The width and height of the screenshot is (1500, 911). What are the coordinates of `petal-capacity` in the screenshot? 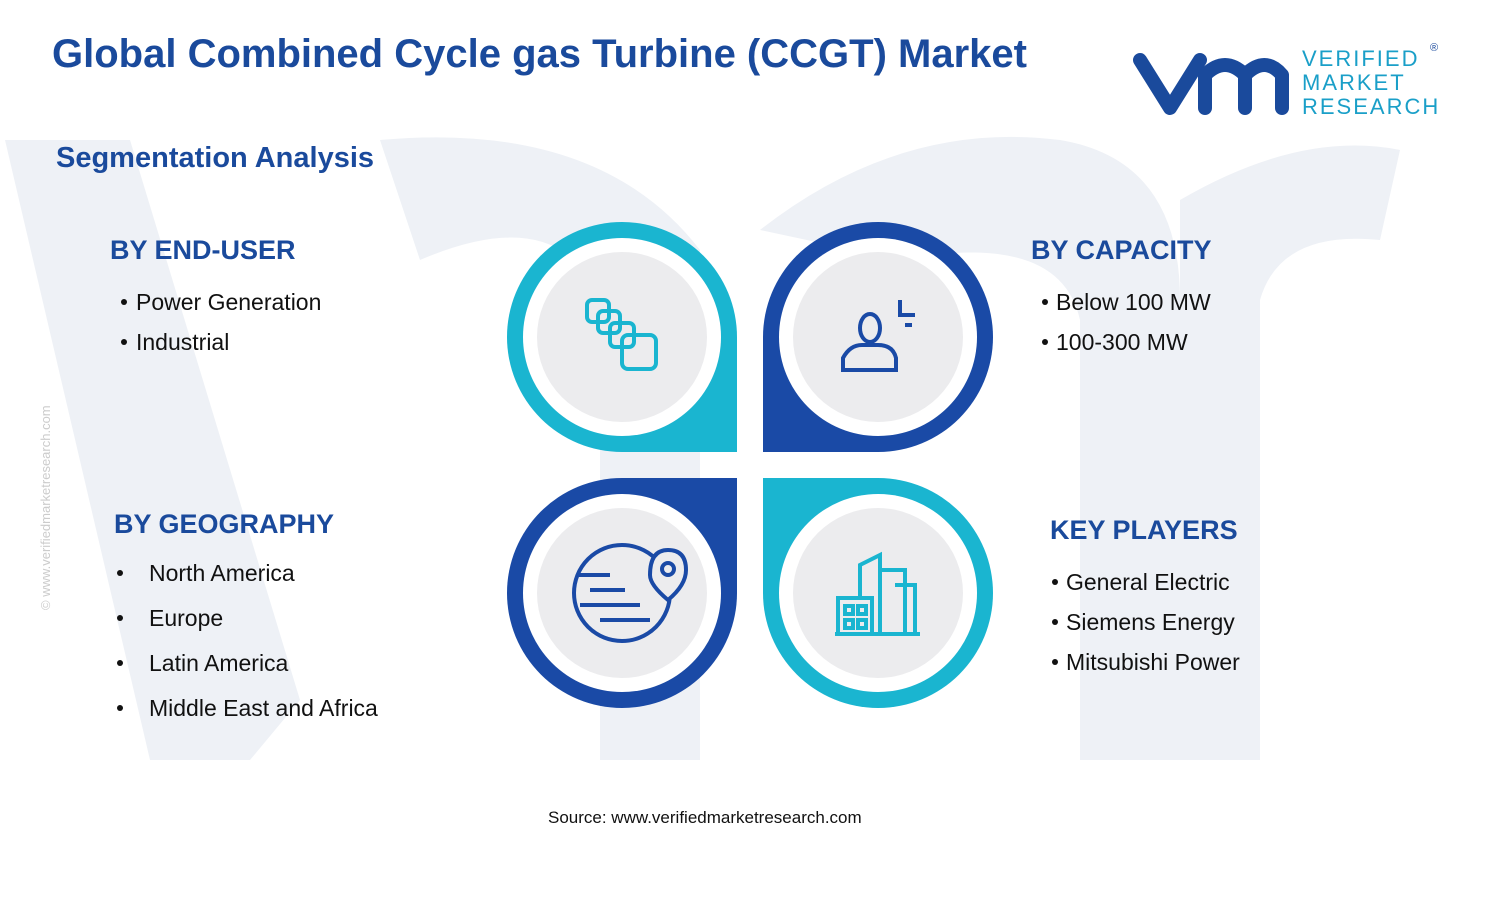 It's located at (878, 337).